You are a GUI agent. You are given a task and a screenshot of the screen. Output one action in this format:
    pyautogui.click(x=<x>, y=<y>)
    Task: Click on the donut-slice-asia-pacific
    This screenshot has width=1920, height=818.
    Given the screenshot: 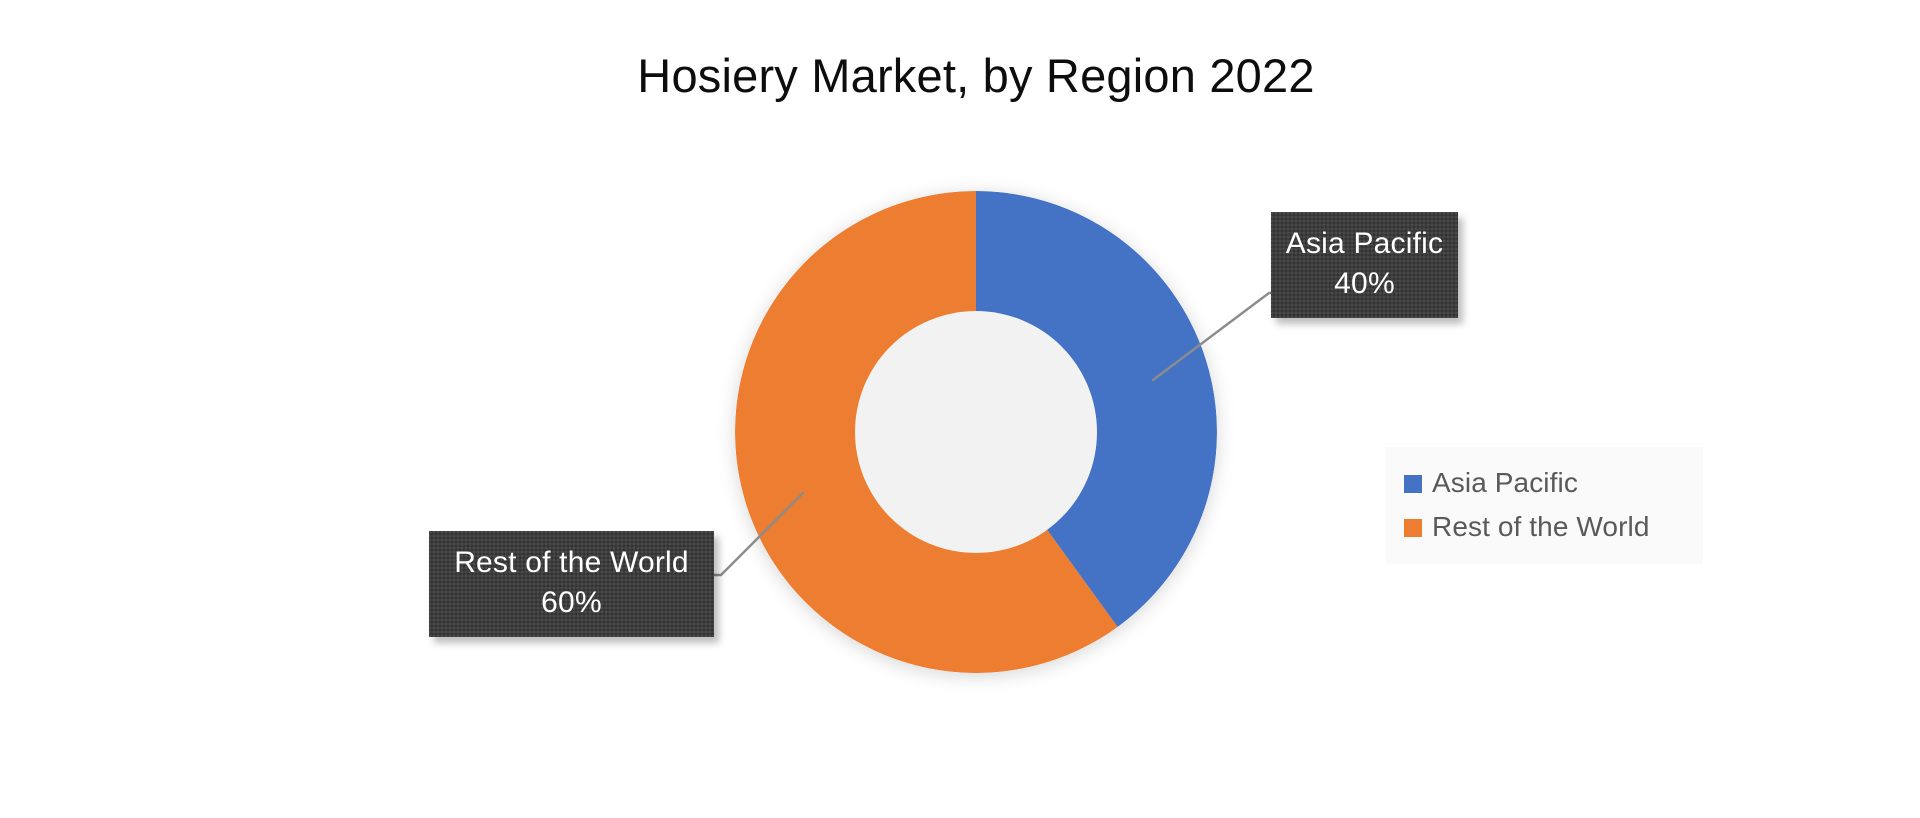 What is the action you would take?
    pyautogui.click(x=1096, y=409)
    